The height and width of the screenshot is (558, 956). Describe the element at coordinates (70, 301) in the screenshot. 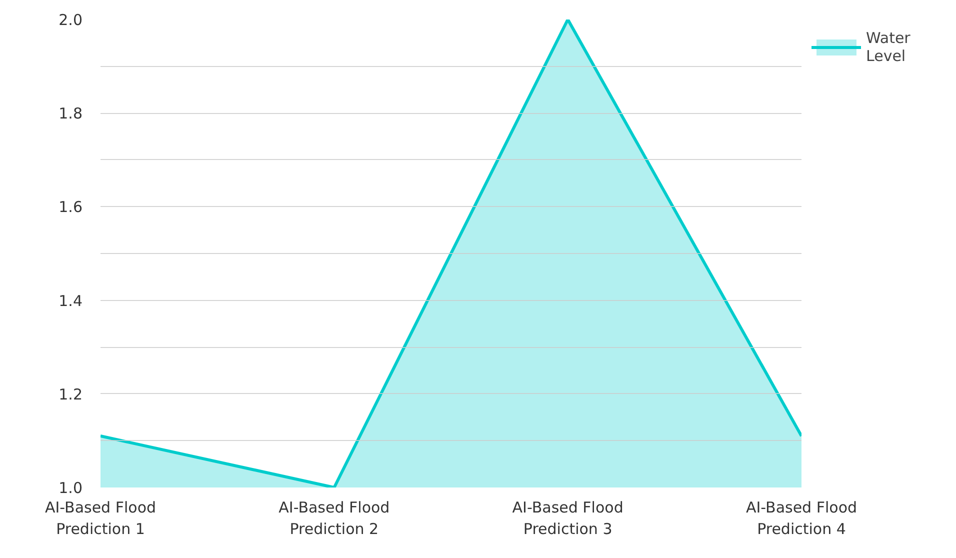

I see `y-tick-label: 1.4` at that location.